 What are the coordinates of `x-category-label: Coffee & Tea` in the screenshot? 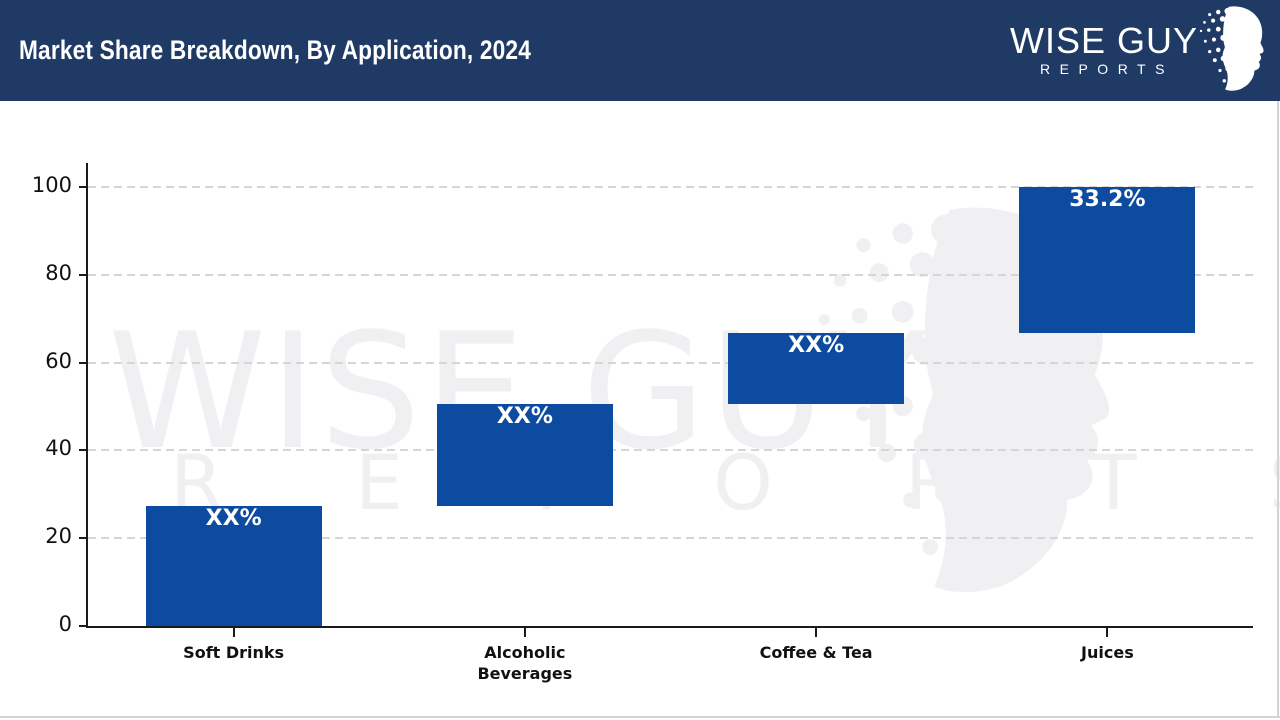 It's located at (816, 652).